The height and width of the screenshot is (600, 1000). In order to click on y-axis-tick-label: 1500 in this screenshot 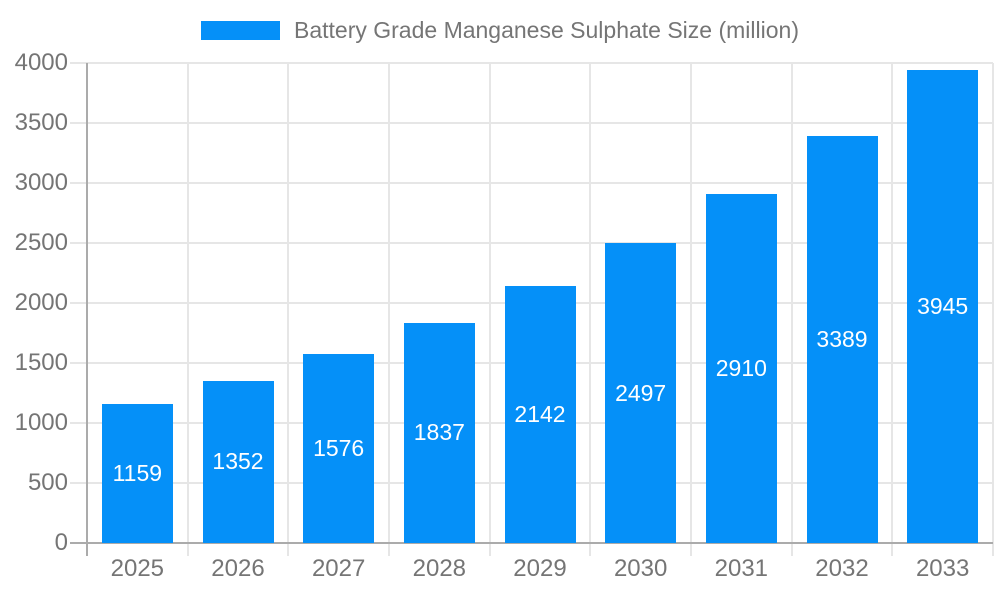, I will do `click(41, 362)`.